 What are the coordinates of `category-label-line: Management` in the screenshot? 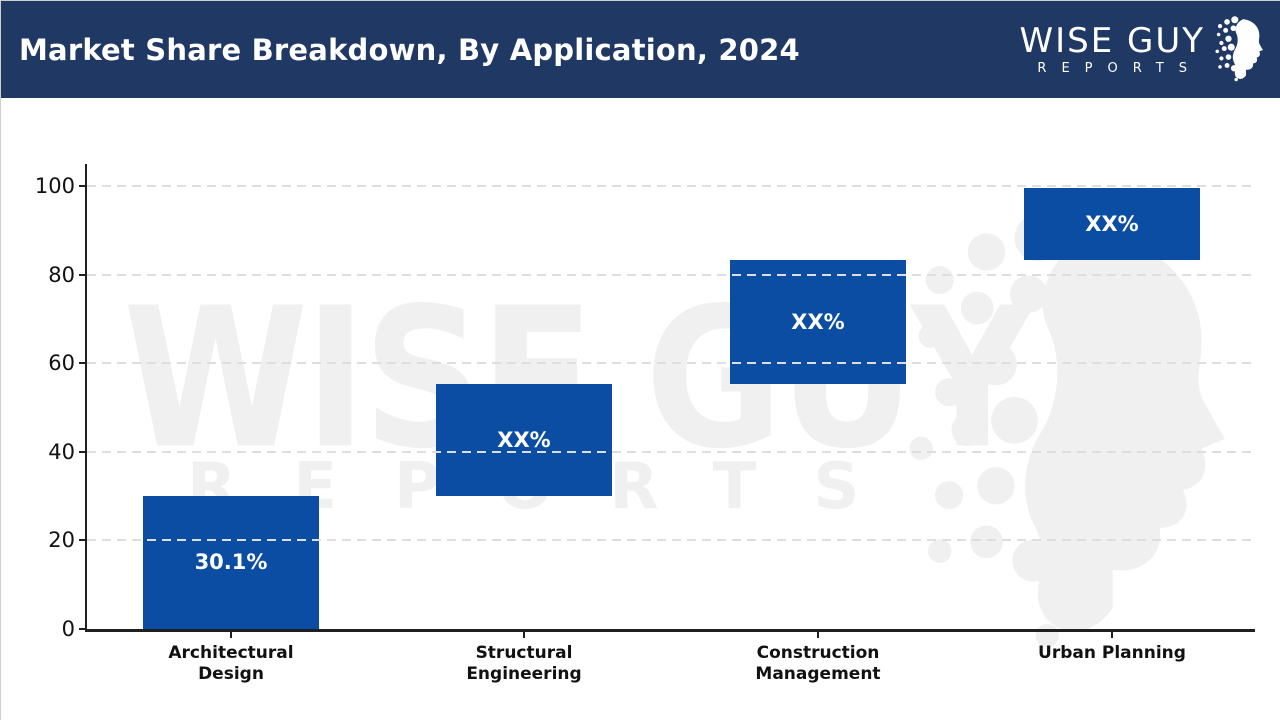 It's located at (818, 674).